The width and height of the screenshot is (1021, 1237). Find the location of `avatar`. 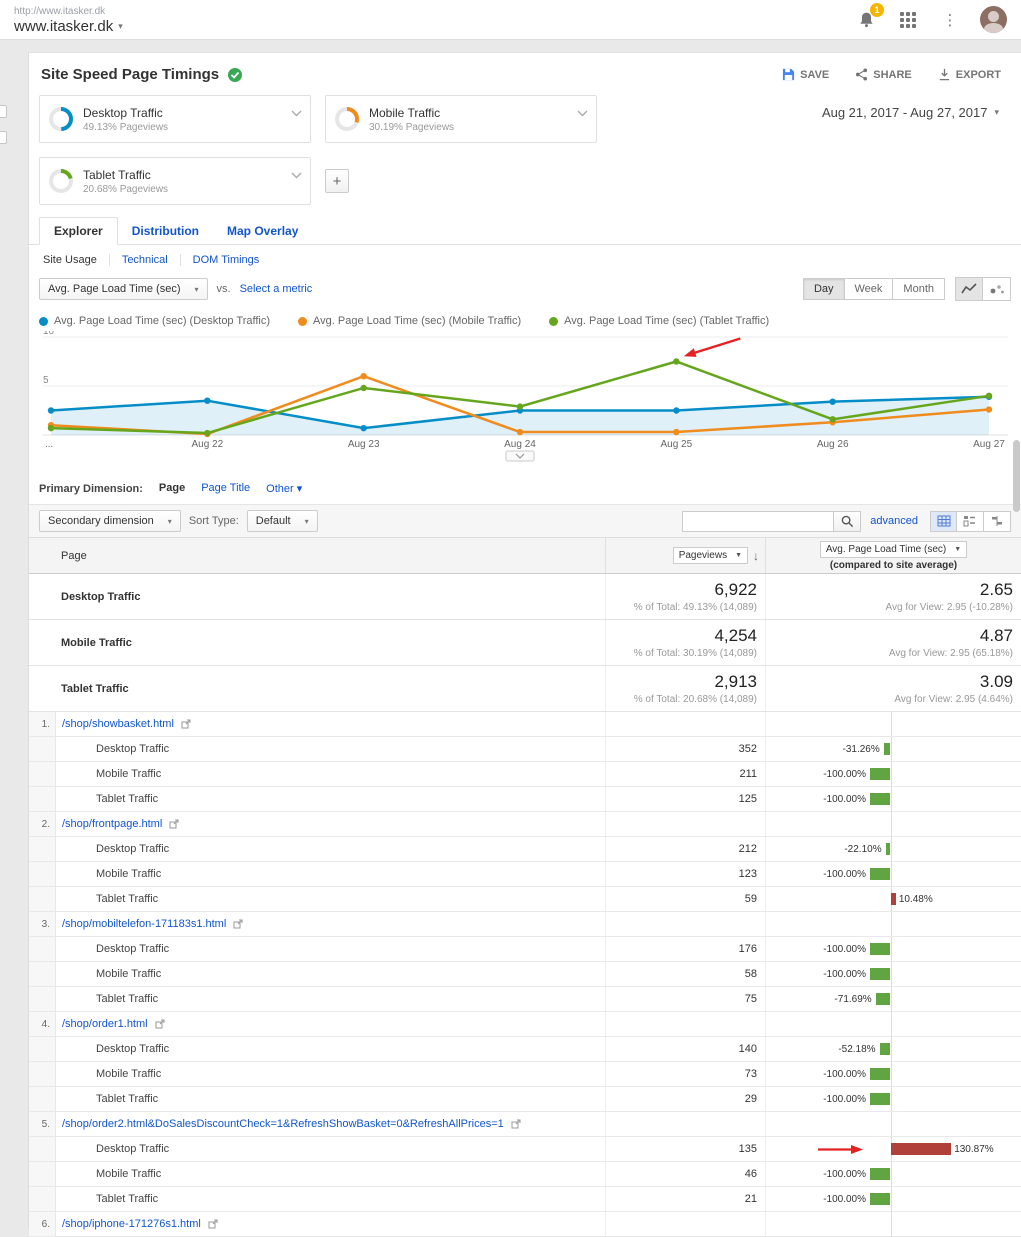

avatar is located at coordinates (993, 19).